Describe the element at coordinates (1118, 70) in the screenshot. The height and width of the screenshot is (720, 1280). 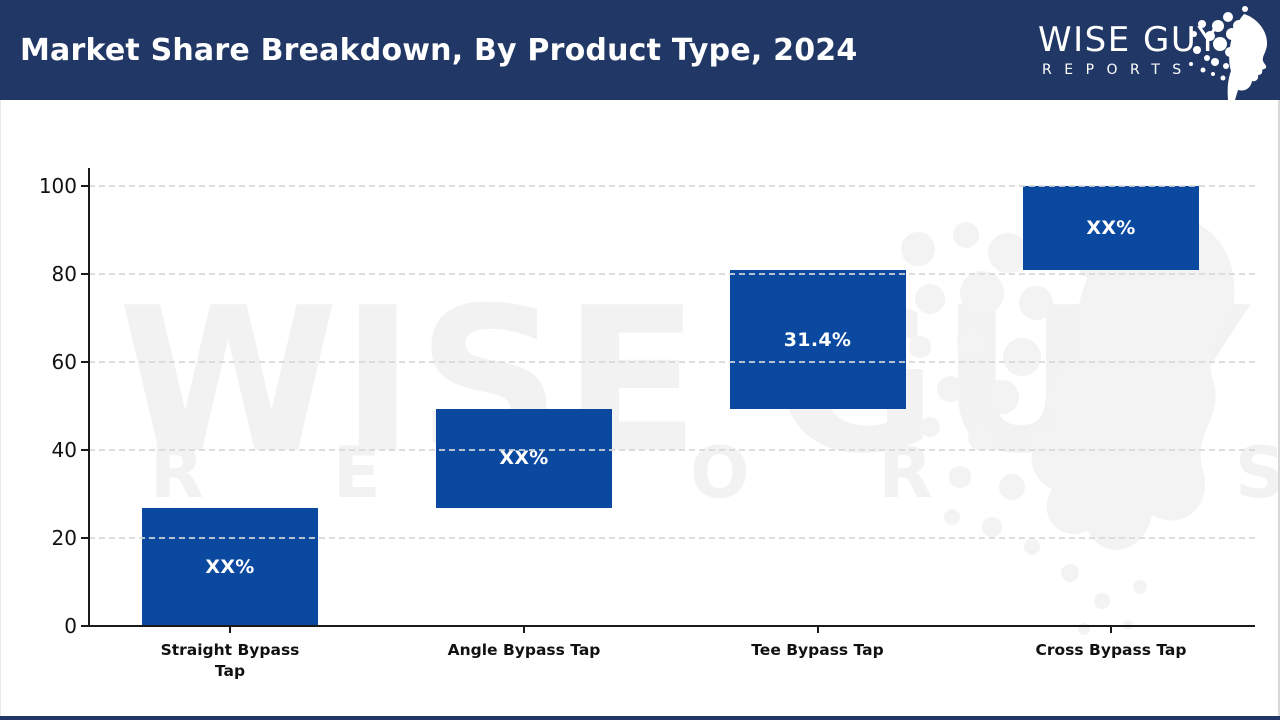
I see `logo-subtext: REPORTS` at that location.